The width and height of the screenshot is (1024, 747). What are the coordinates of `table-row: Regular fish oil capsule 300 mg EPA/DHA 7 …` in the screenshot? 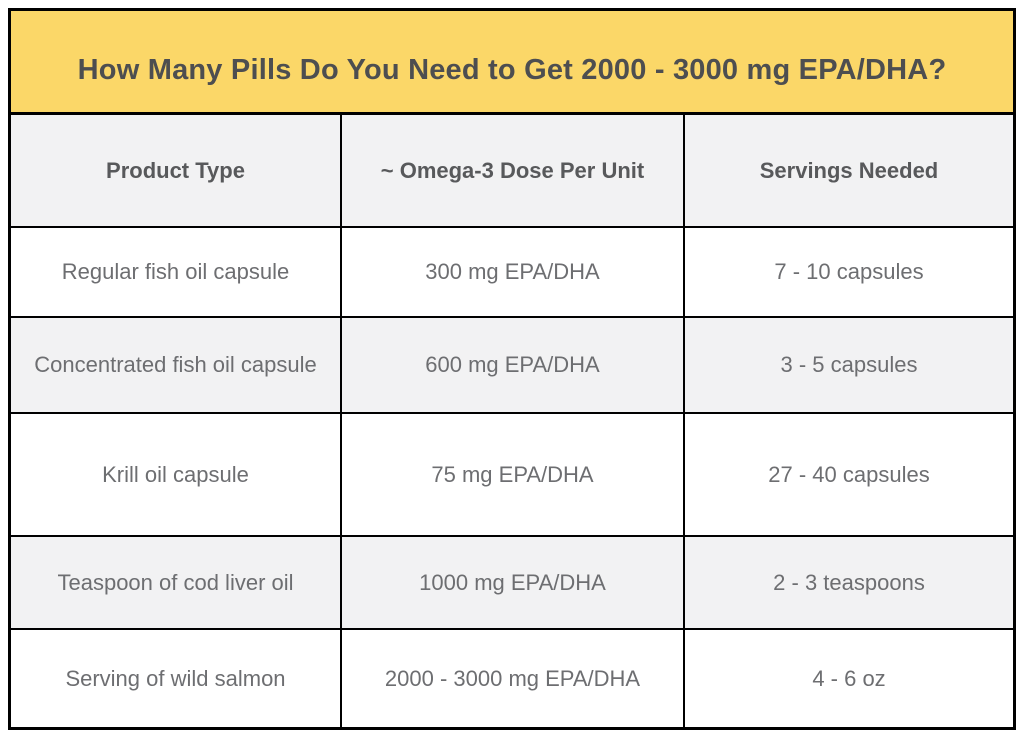 It's located at (512, 272).